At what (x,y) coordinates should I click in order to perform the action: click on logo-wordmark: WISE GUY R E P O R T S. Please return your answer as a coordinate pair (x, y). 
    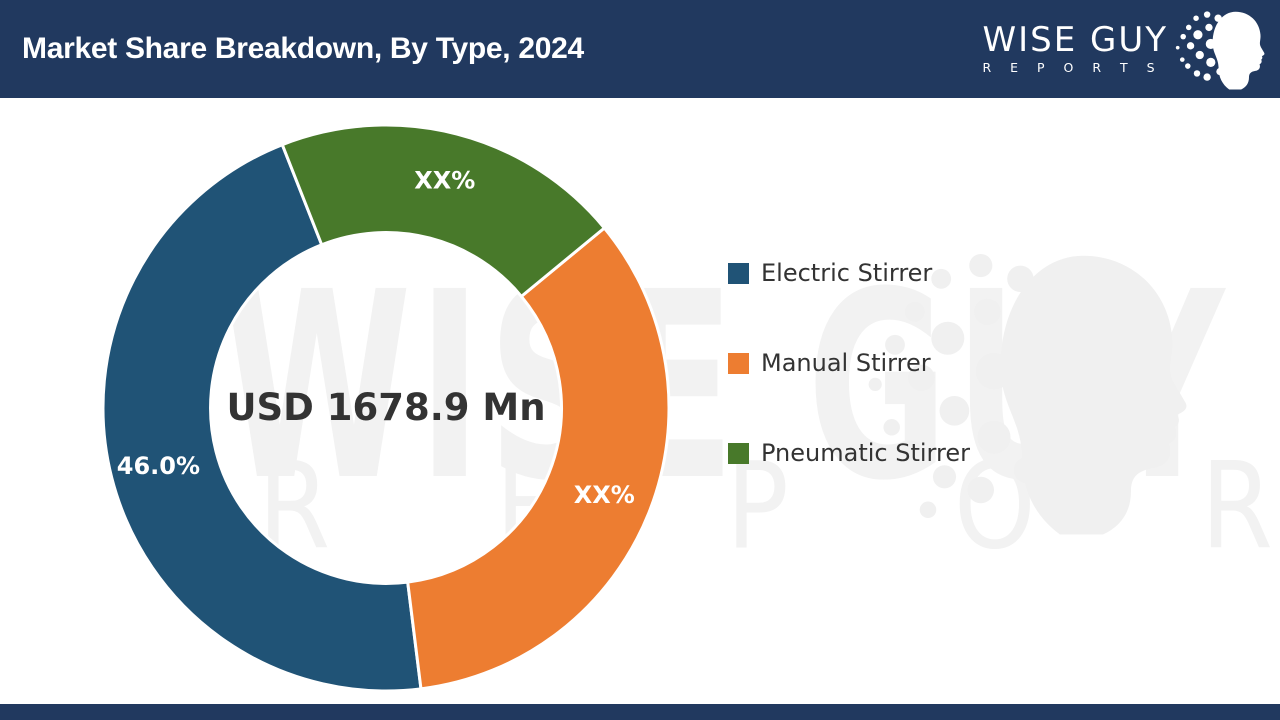
    Looking at the image, I should click on (1075, 47).